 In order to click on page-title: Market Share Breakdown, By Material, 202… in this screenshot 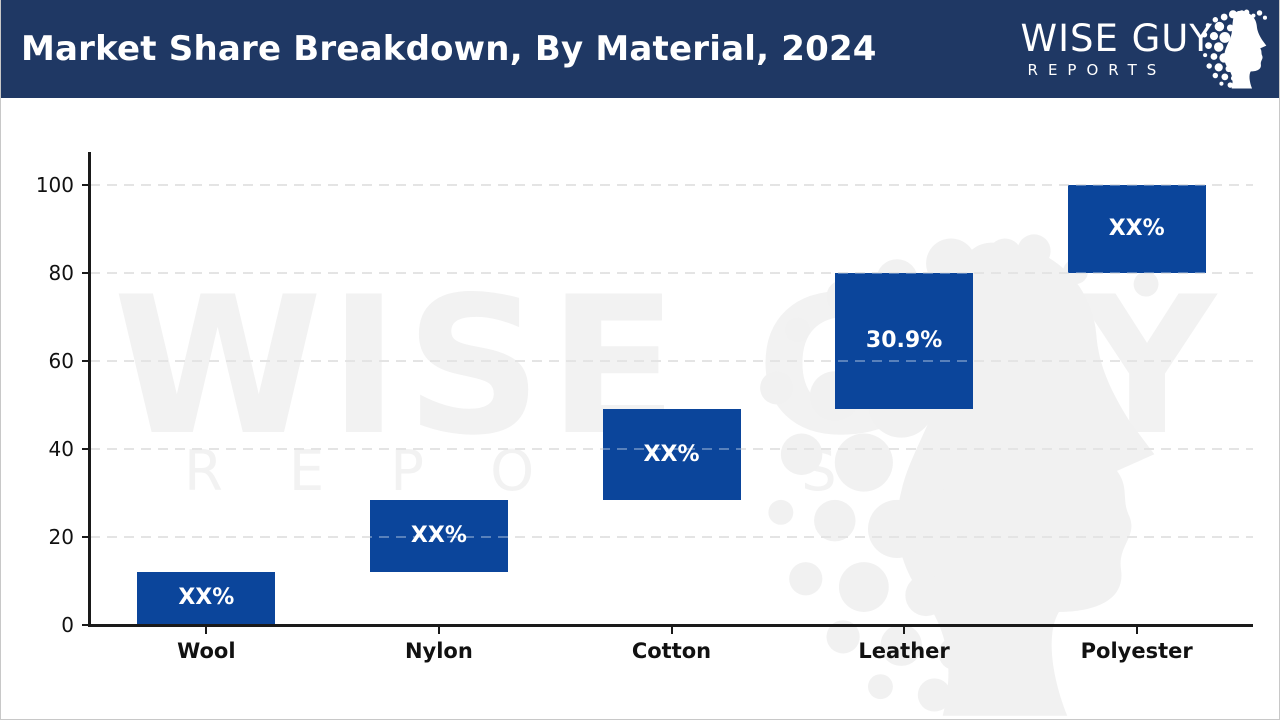, I will do `click(449, 49)`.